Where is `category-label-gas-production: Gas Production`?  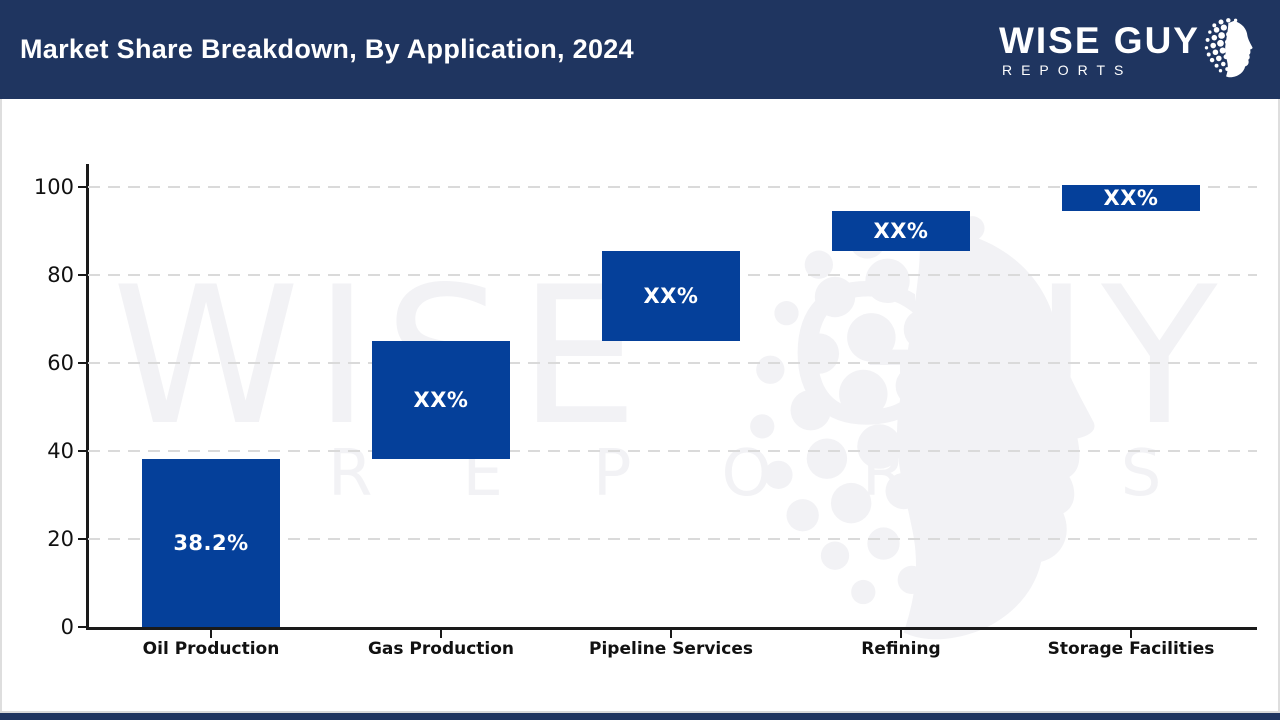
category-label-gas-production: Gas Production is located at coordinates (441, 649).